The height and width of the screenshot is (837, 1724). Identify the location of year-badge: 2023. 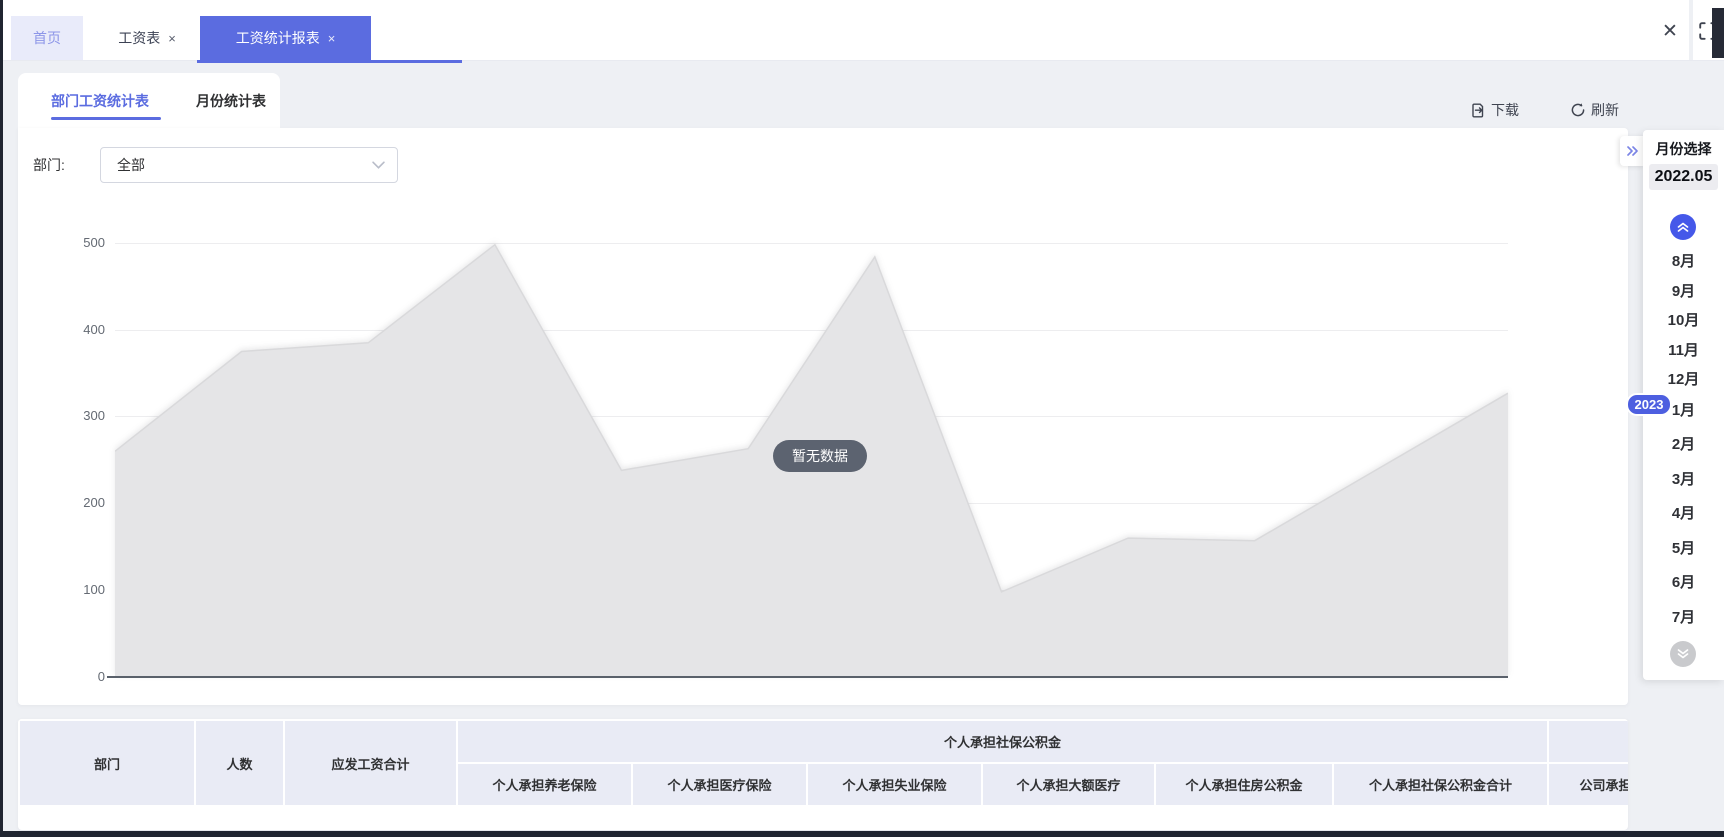
(1649, 404).